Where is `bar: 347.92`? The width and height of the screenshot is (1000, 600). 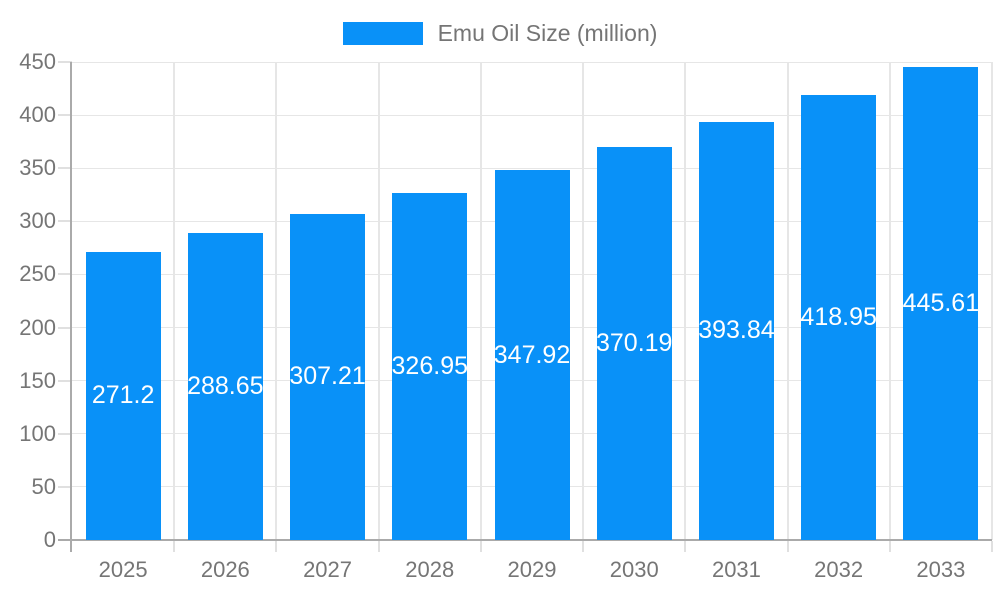 bar: 347.92 is located at coordinates (532, 355).